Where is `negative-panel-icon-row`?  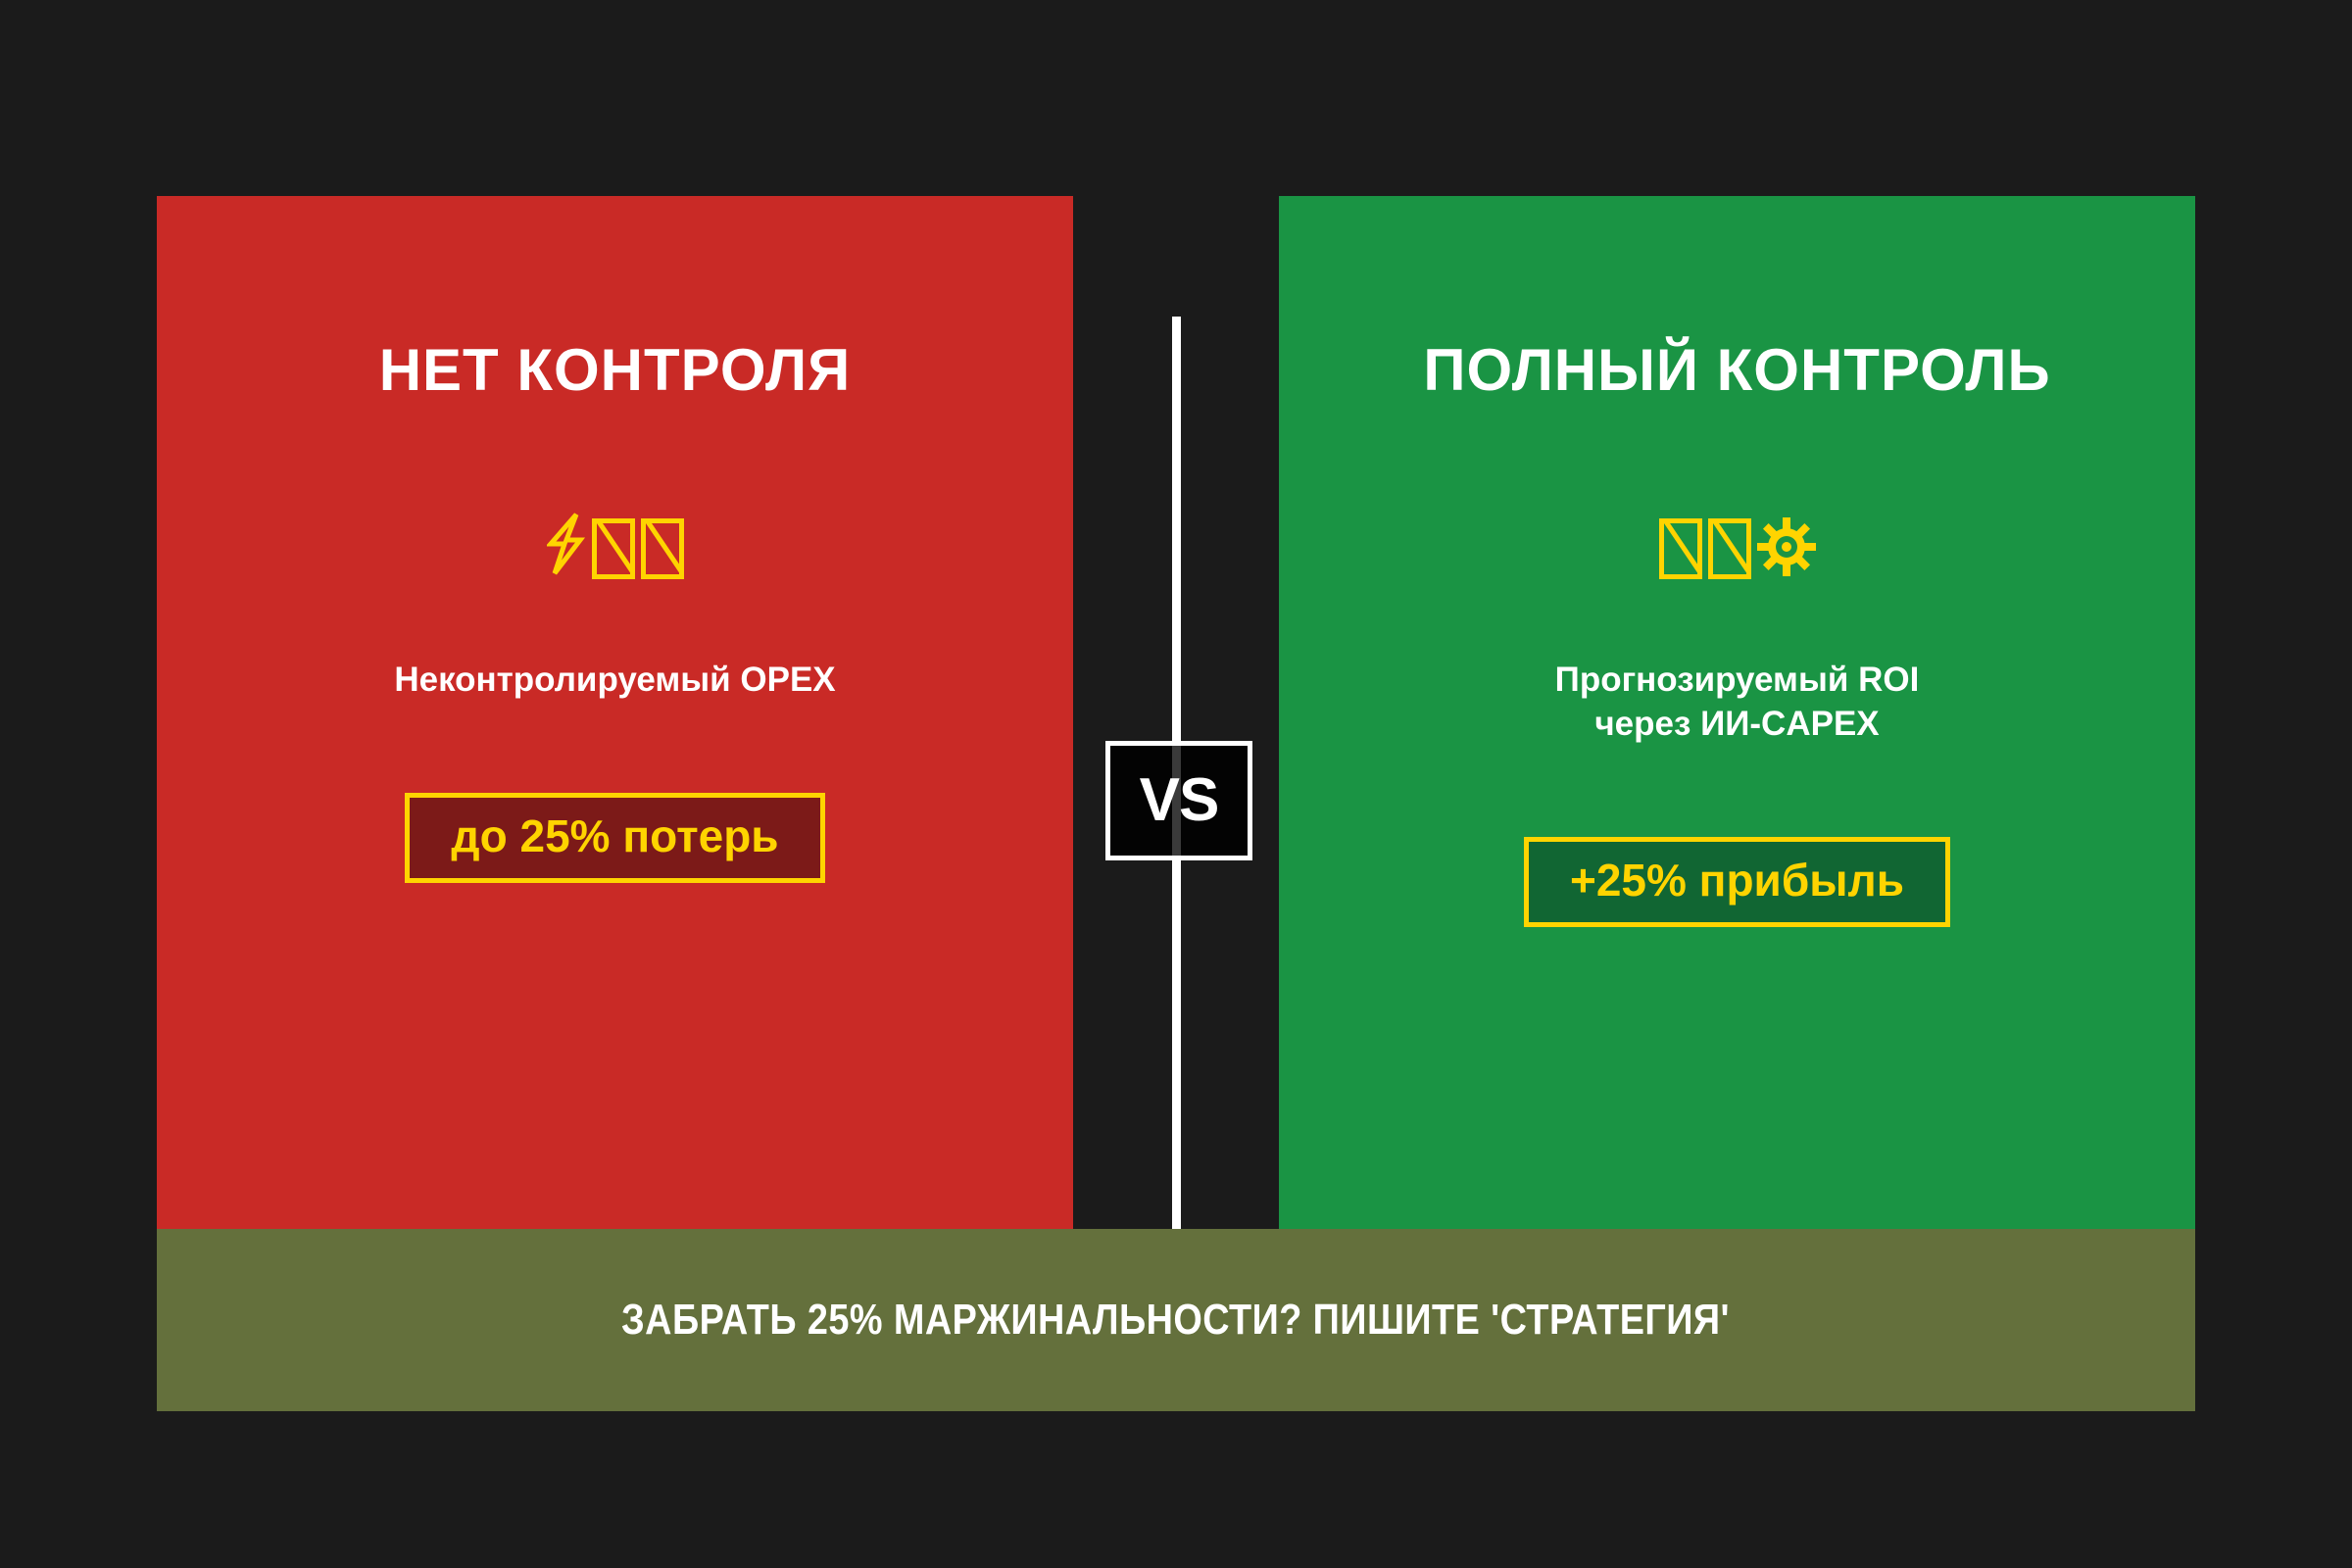 negative-panel-icon-row is located at coordinates (614, 549).